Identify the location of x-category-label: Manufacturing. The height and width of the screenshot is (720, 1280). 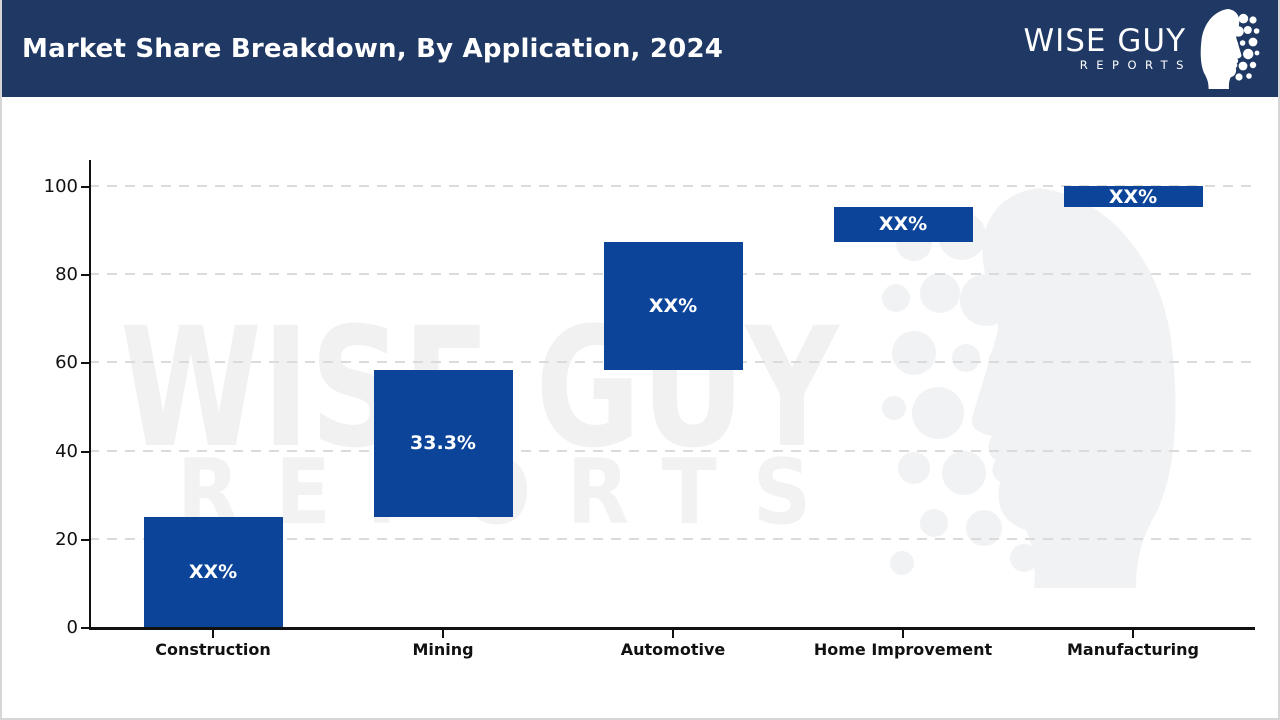
(1133, 649).